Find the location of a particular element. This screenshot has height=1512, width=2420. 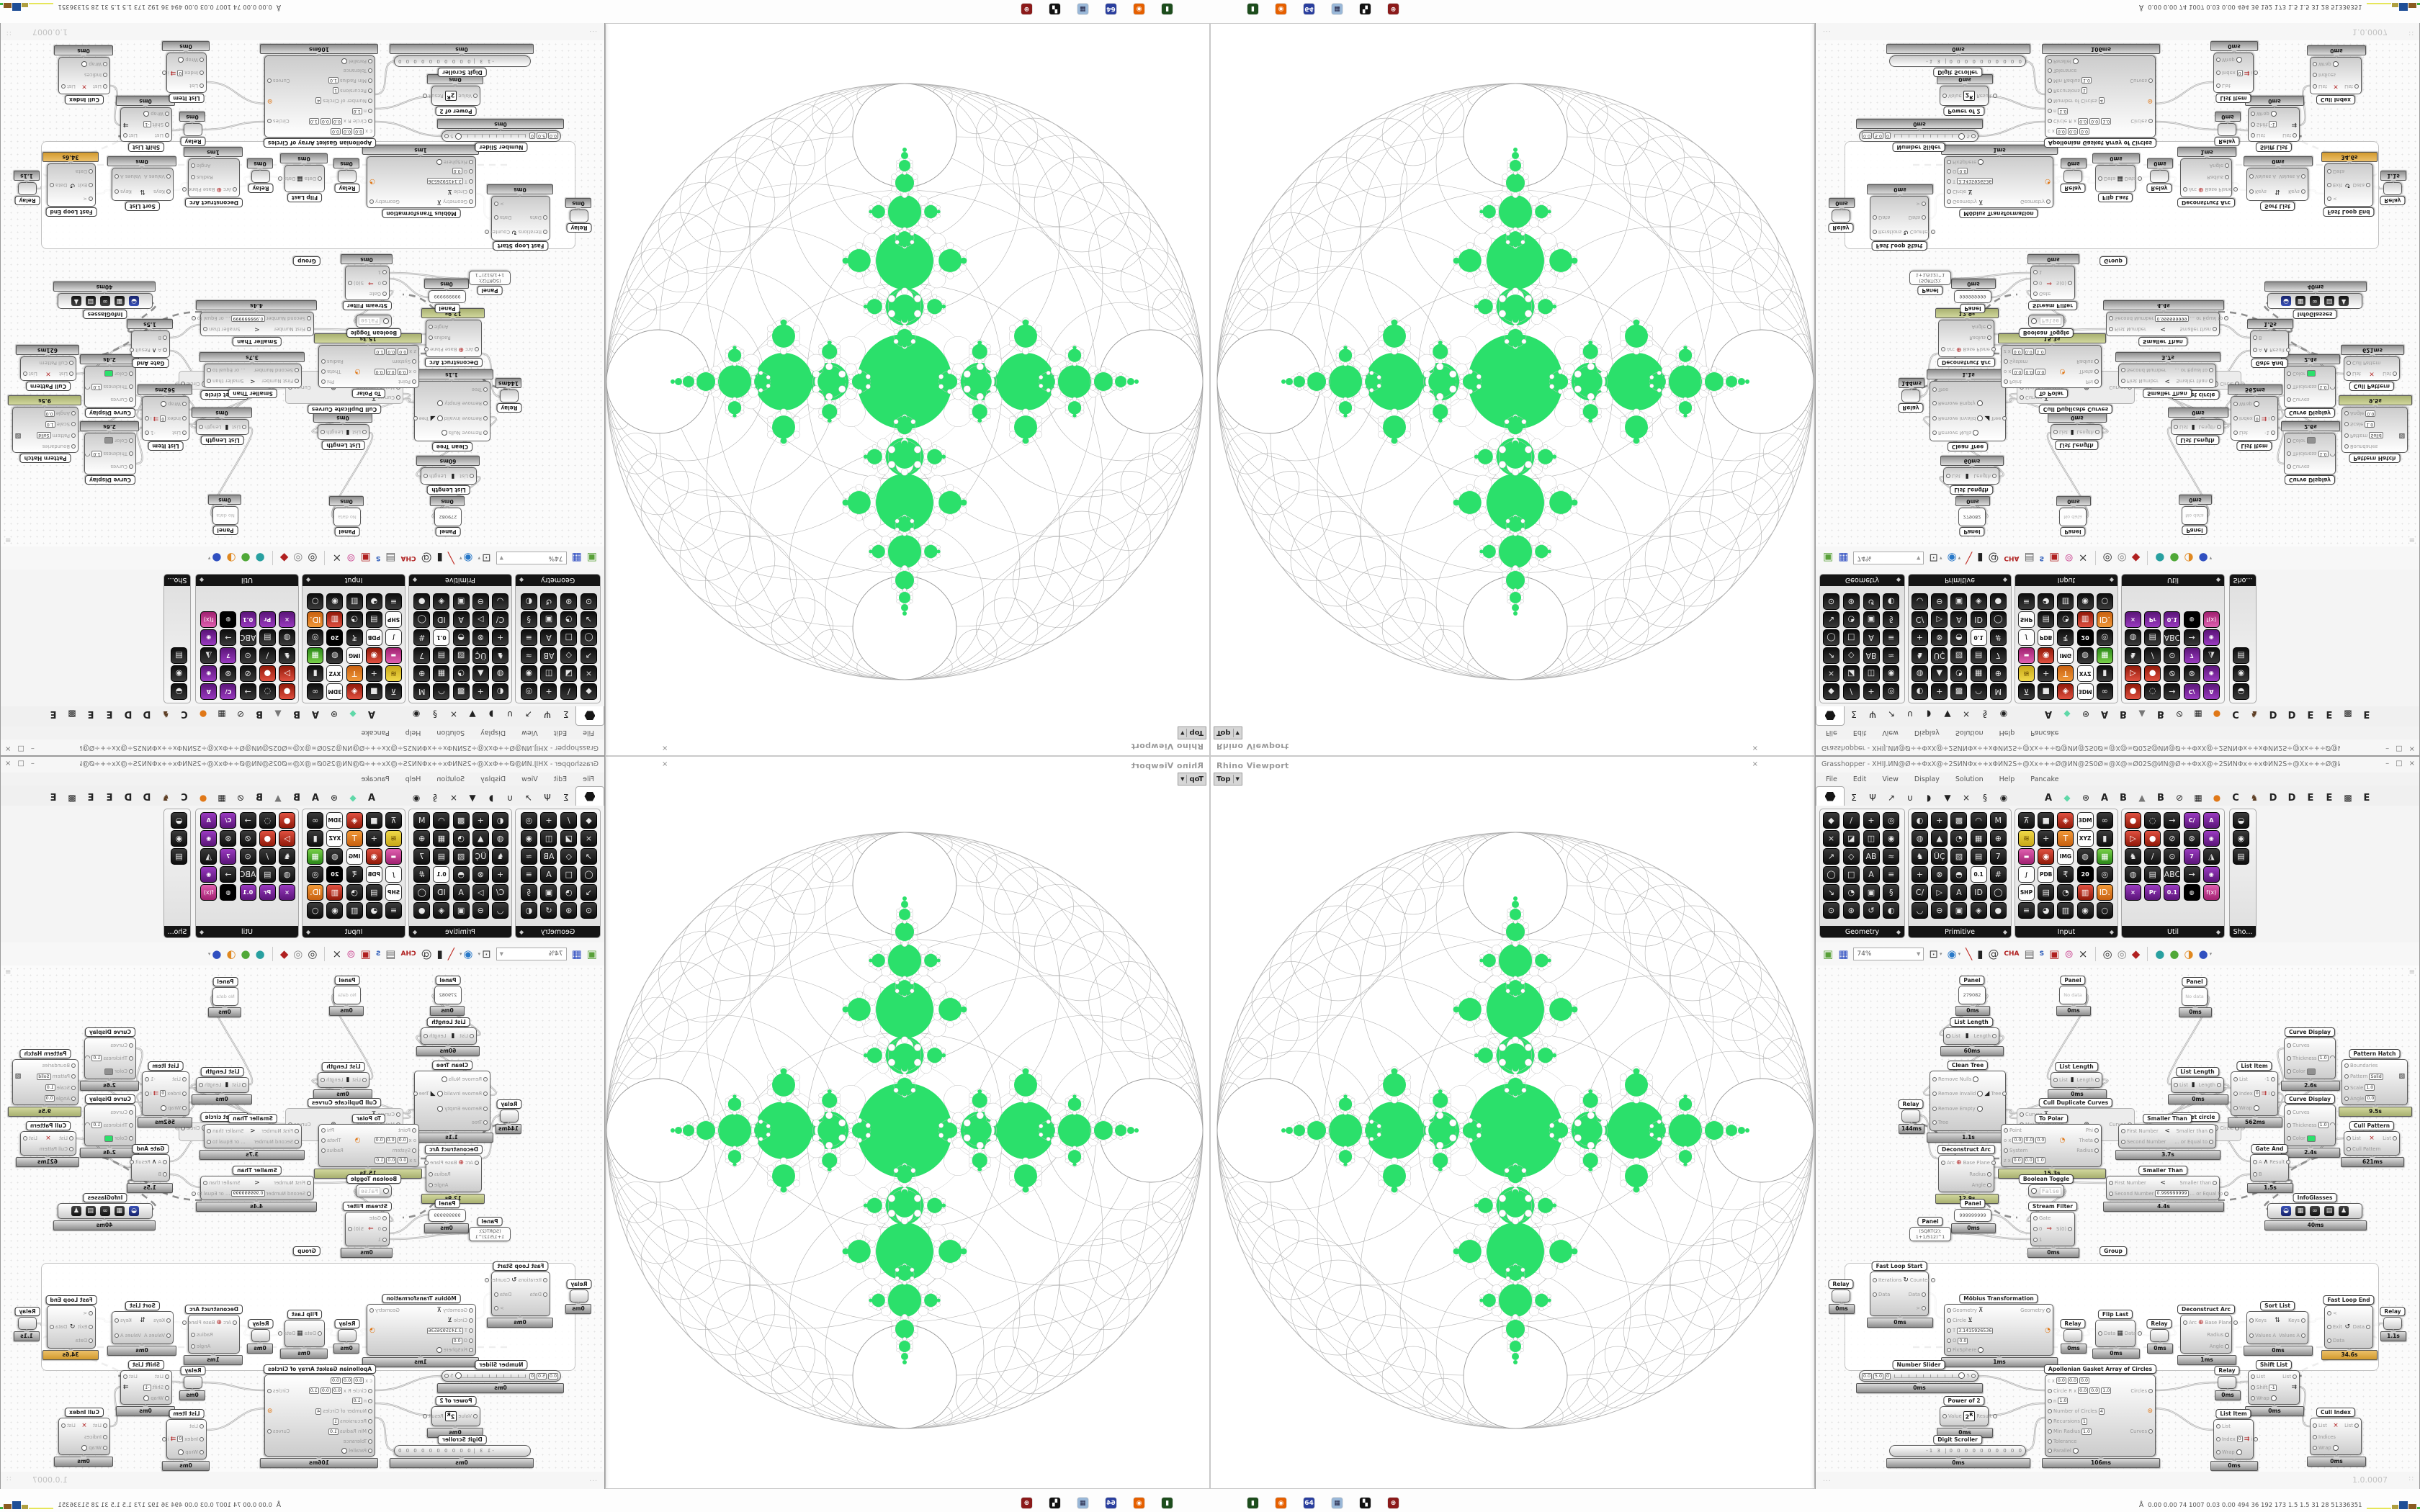

menu-file: File is located at coordinates (1831, 733).